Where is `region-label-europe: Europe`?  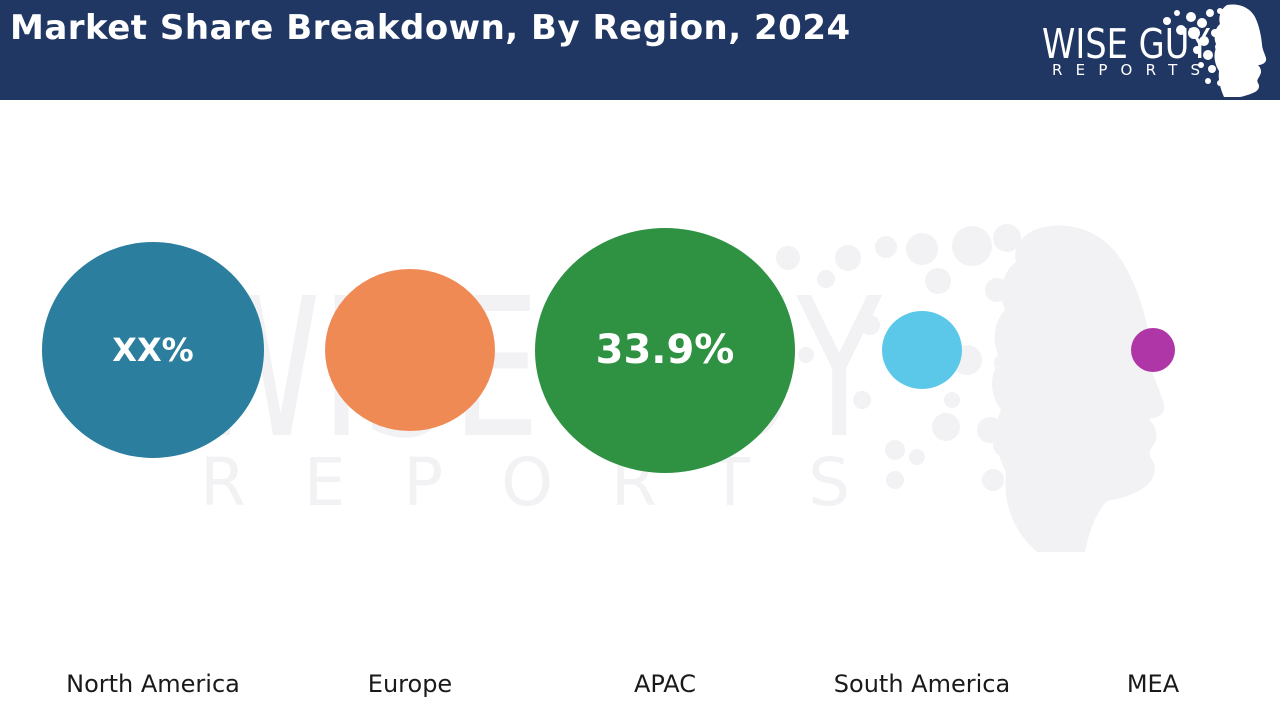 region-label-europe: Europe is located at coordinates (410, 684).